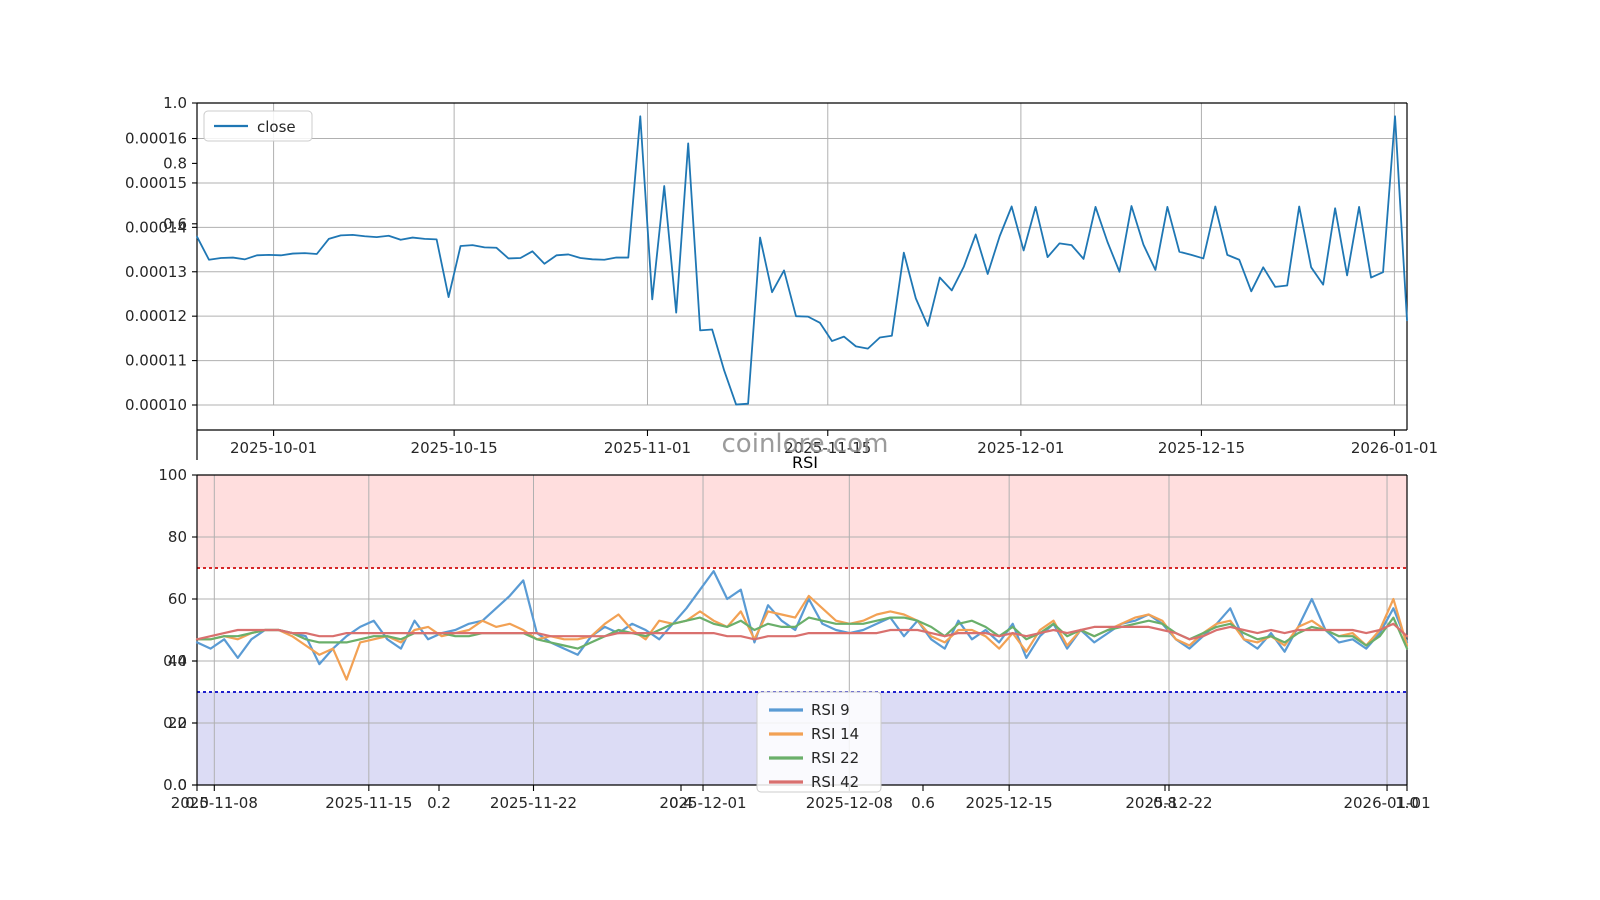 Image resolution: width=1600 pixels, height=900 pixels. I want to click on rsi-xtick-secondary-label: 0.0, so click(197, 803).